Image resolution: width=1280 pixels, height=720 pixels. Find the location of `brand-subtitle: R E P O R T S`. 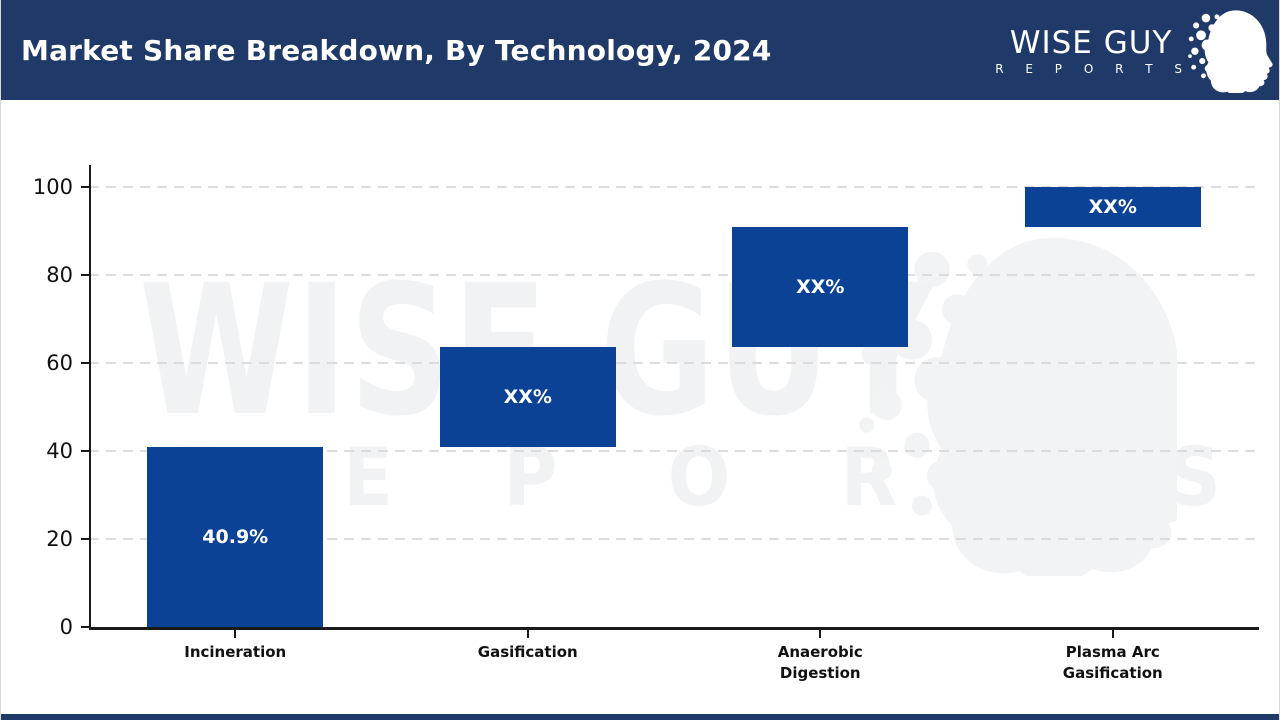

brand-subtitle: R E P O R T S is located at coordinates (1093, 68).